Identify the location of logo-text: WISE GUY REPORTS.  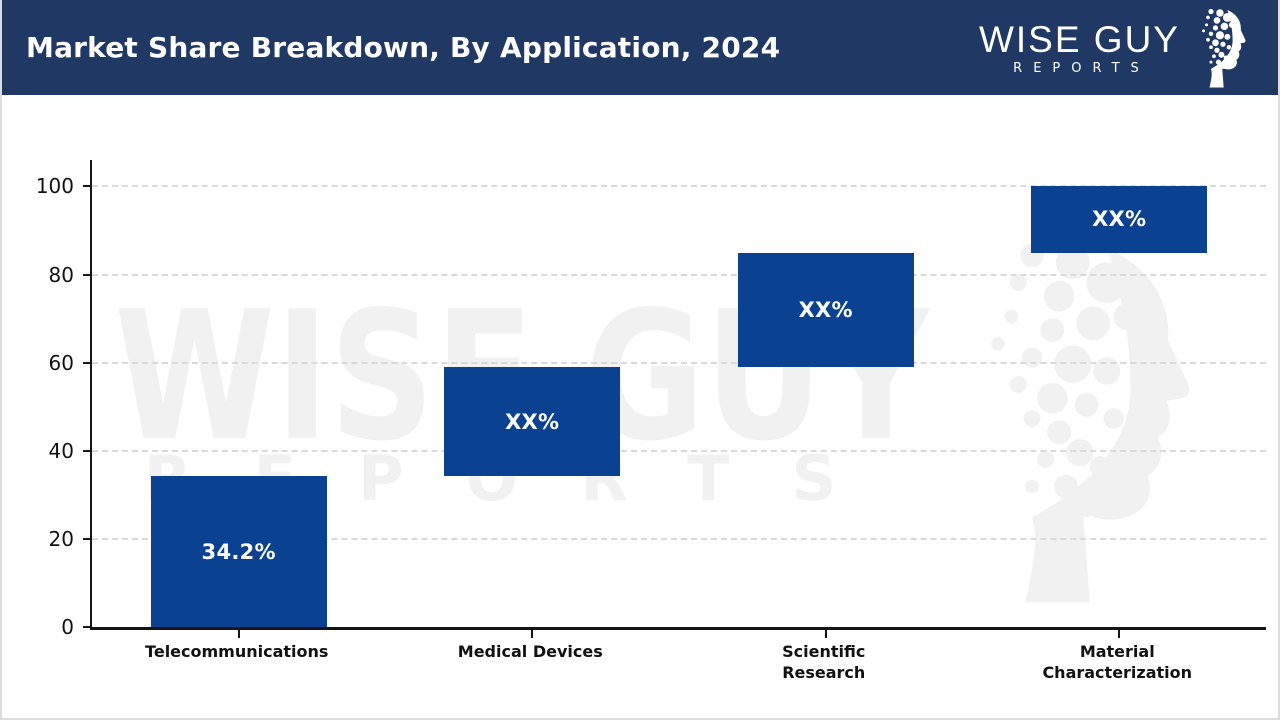
(1079, 48).